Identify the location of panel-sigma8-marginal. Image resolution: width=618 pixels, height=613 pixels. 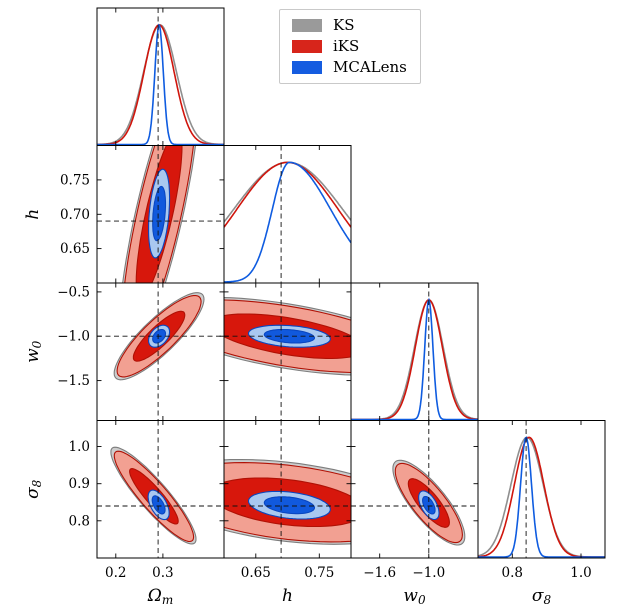
(541, 489).